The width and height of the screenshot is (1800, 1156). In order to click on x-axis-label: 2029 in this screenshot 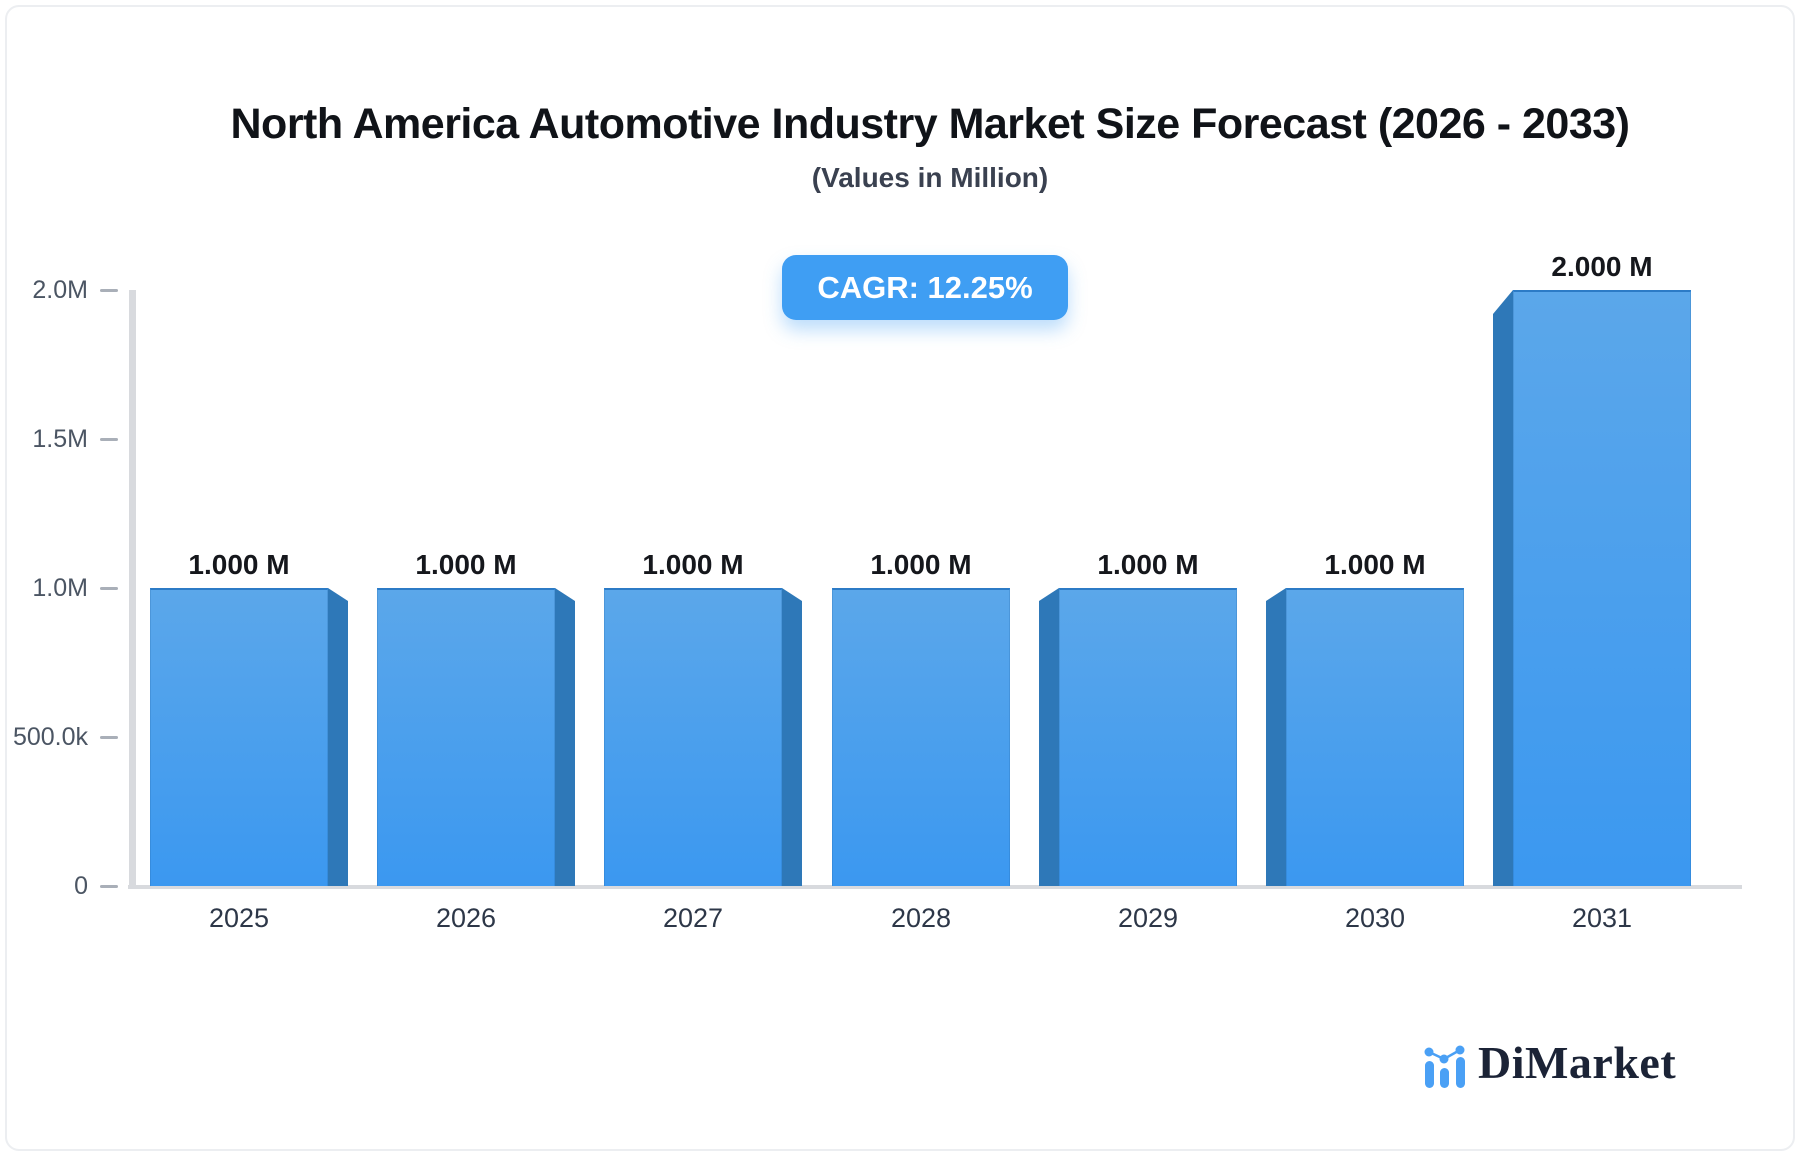, I will do `click(1148, 918)`.